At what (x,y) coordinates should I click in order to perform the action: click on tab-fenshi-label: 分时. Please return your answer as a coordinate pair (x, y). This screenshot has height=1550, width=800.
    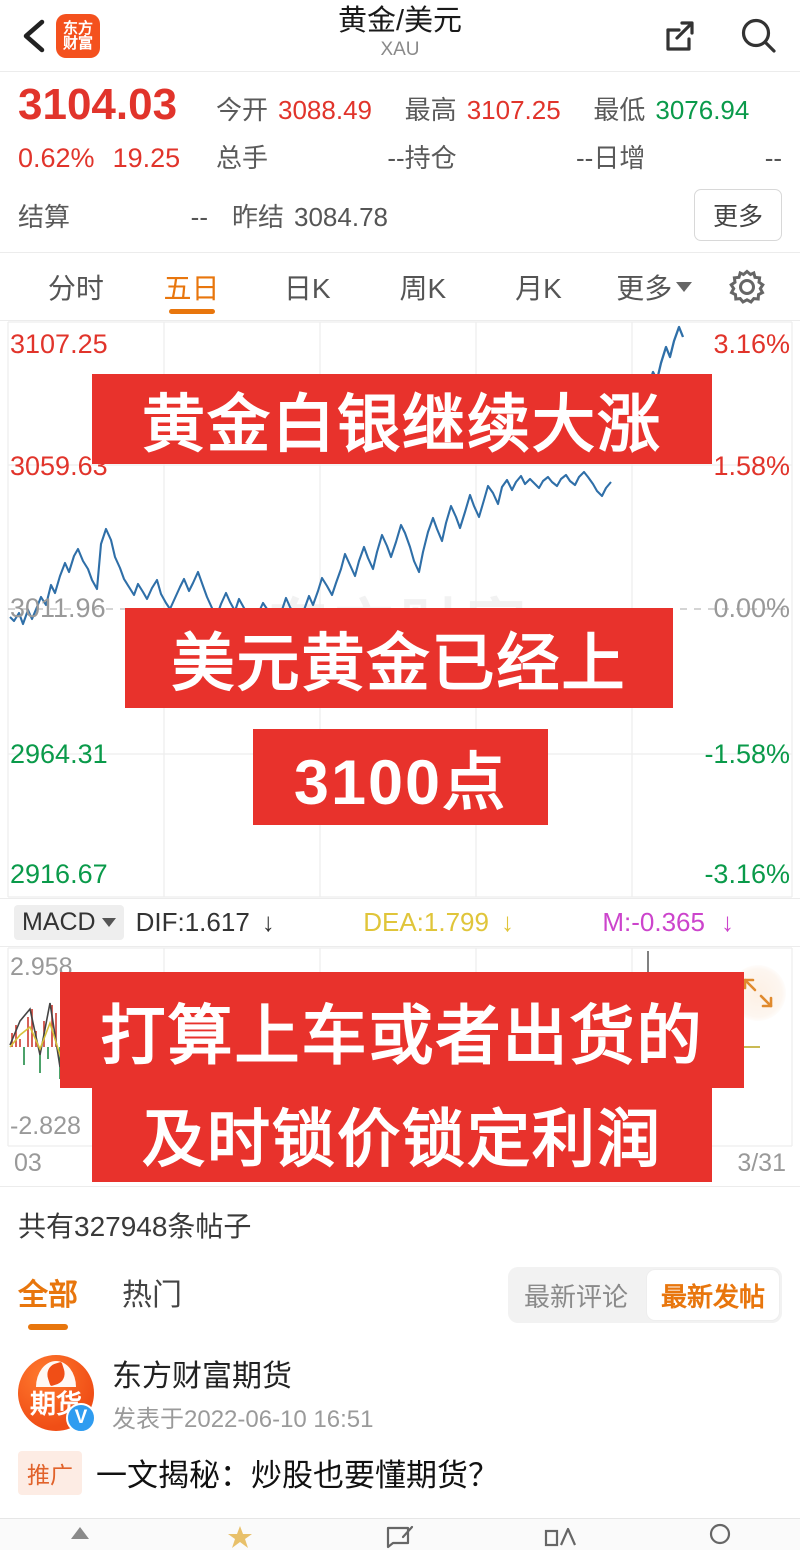
    Looking at the image, I should click on (75, 288).